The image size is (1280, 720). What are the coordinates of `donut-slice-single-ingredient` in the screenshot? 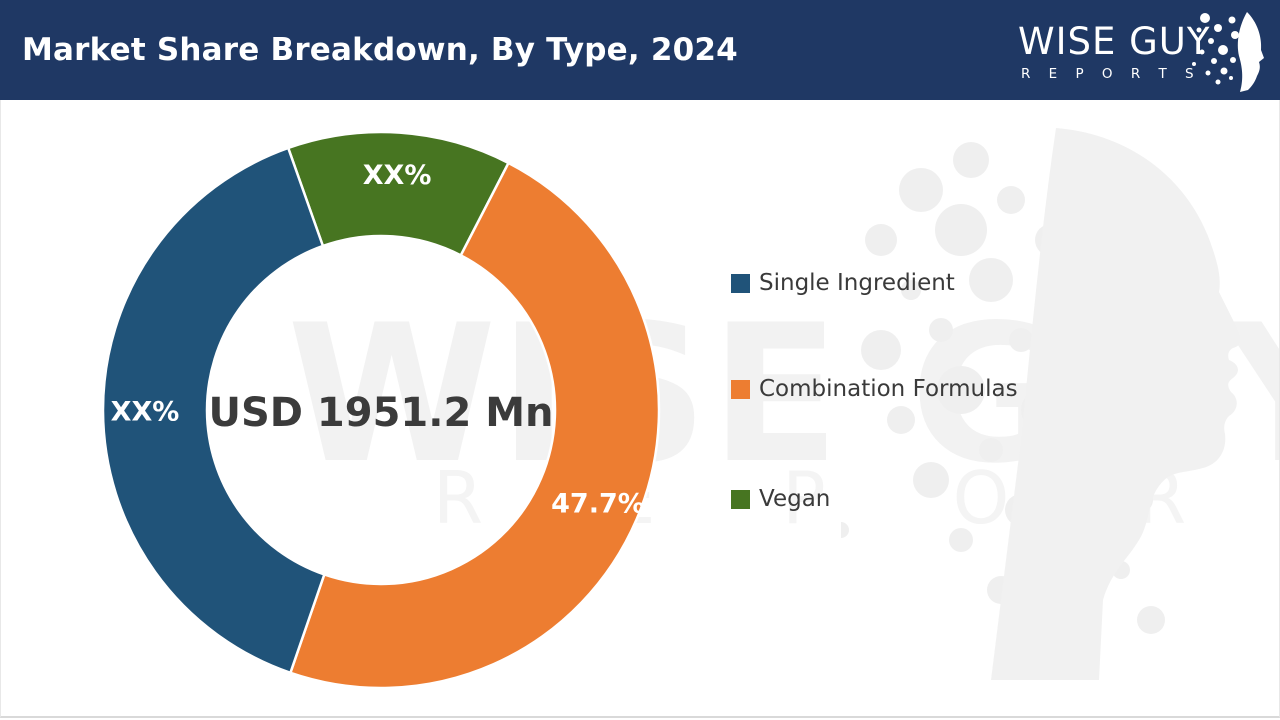 It's located at (213, 410).